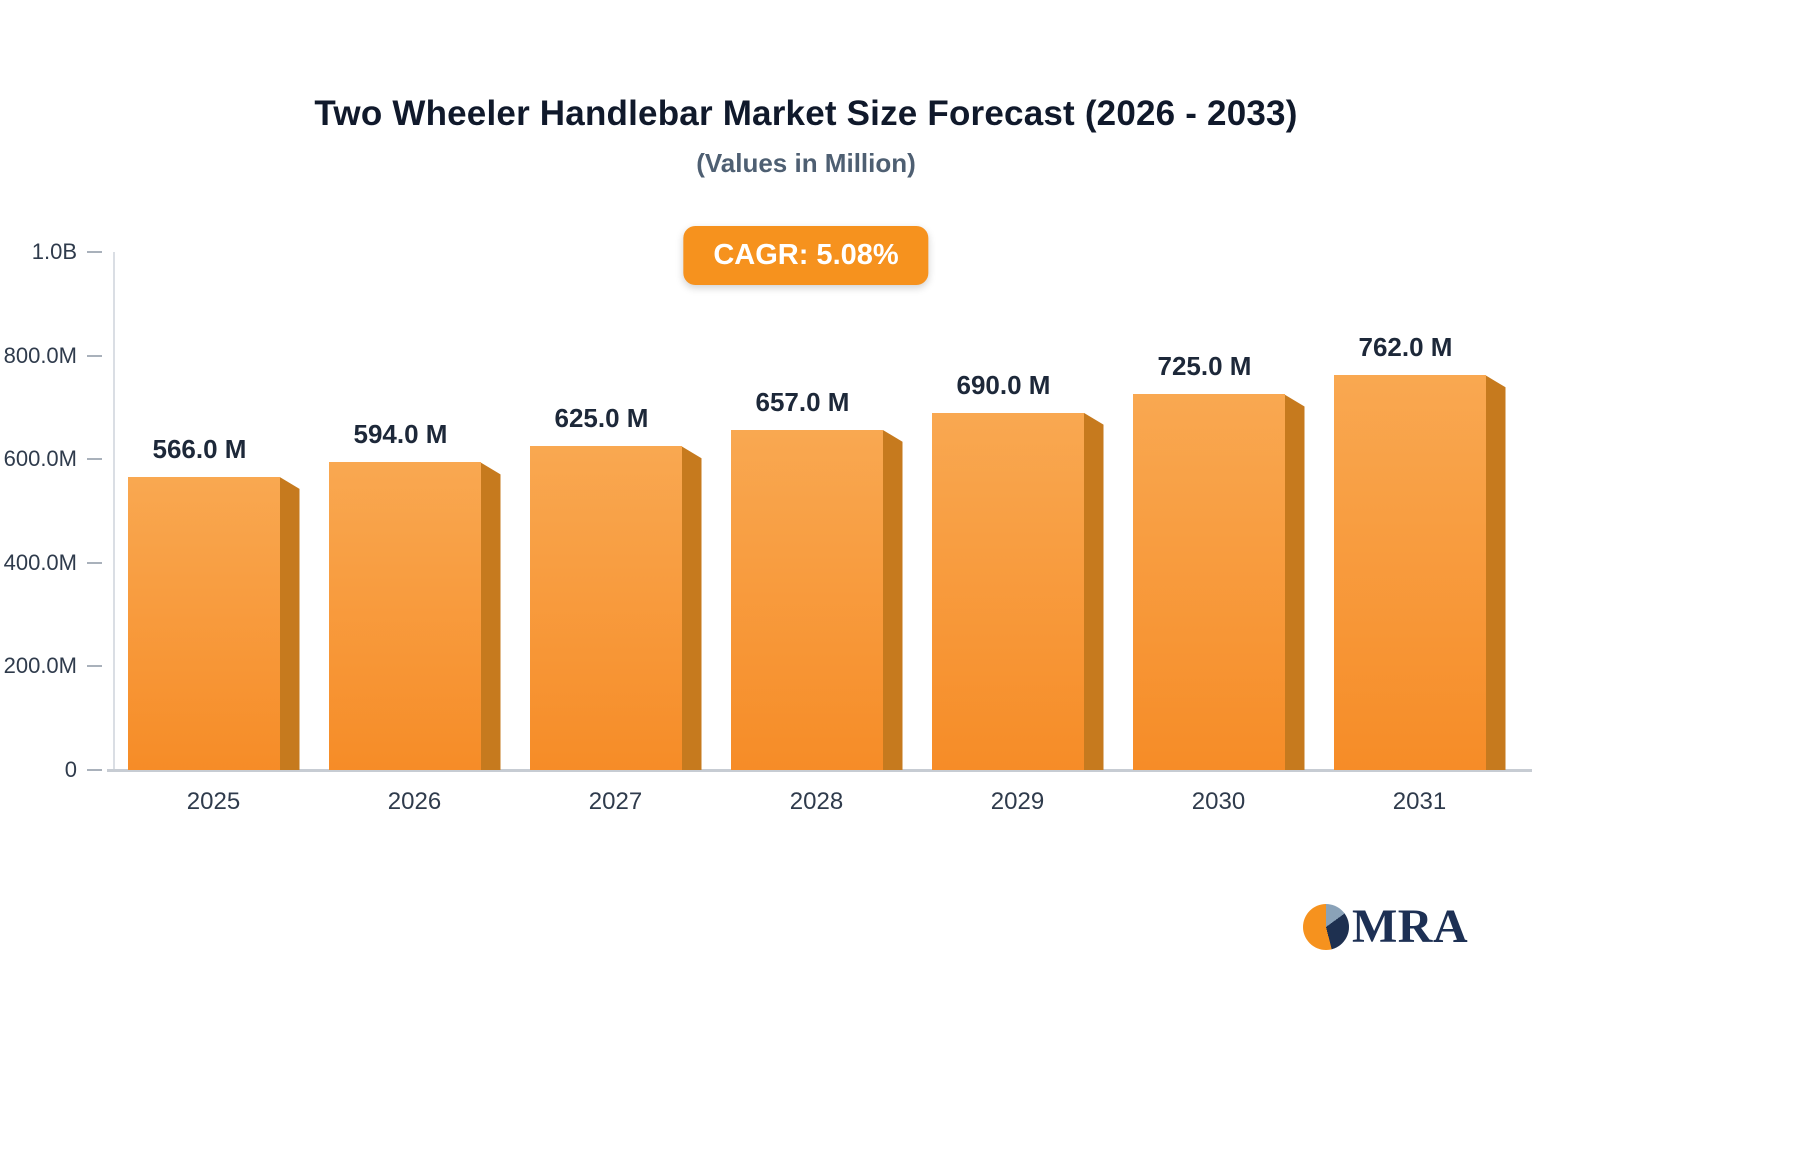  I want to click on x-axis-label: 2030, so click(1218, 801).